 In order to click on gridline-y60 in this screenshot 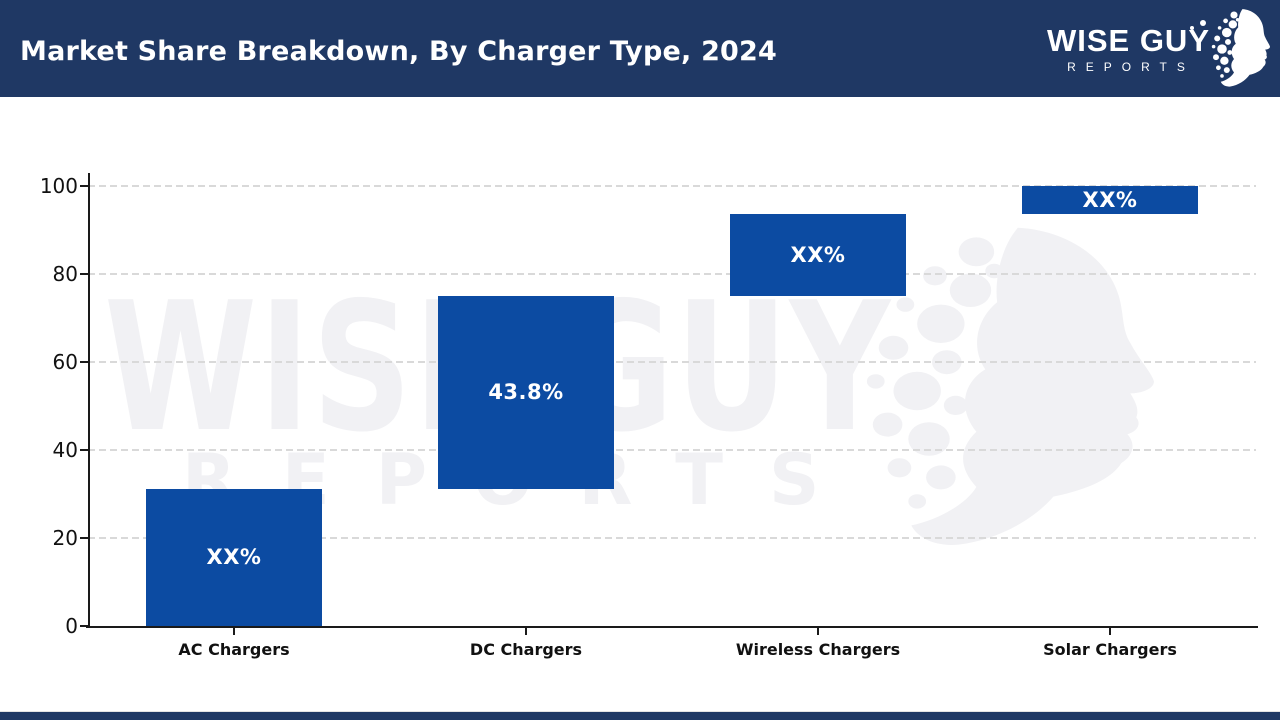, I will do `click(672, 362)`.